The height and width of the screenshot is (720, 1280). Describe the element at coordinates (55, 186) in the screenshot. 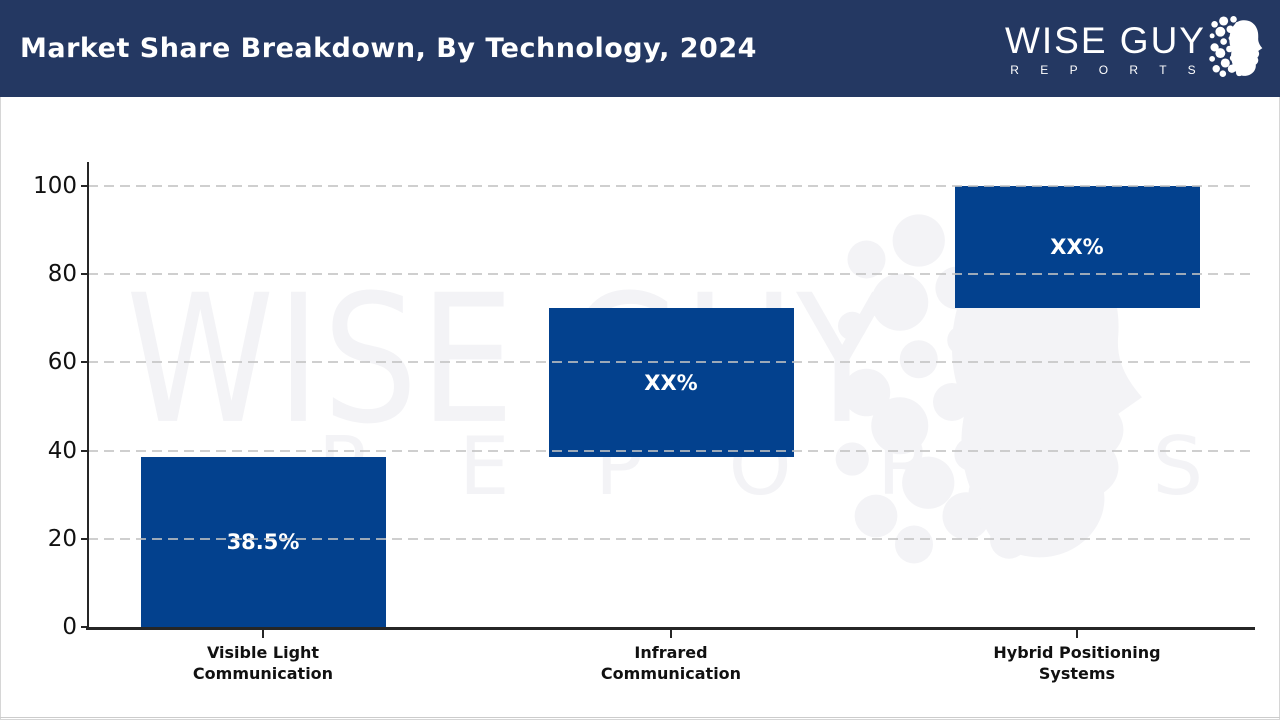

I see `y-tick-label-100: 100` at that location.